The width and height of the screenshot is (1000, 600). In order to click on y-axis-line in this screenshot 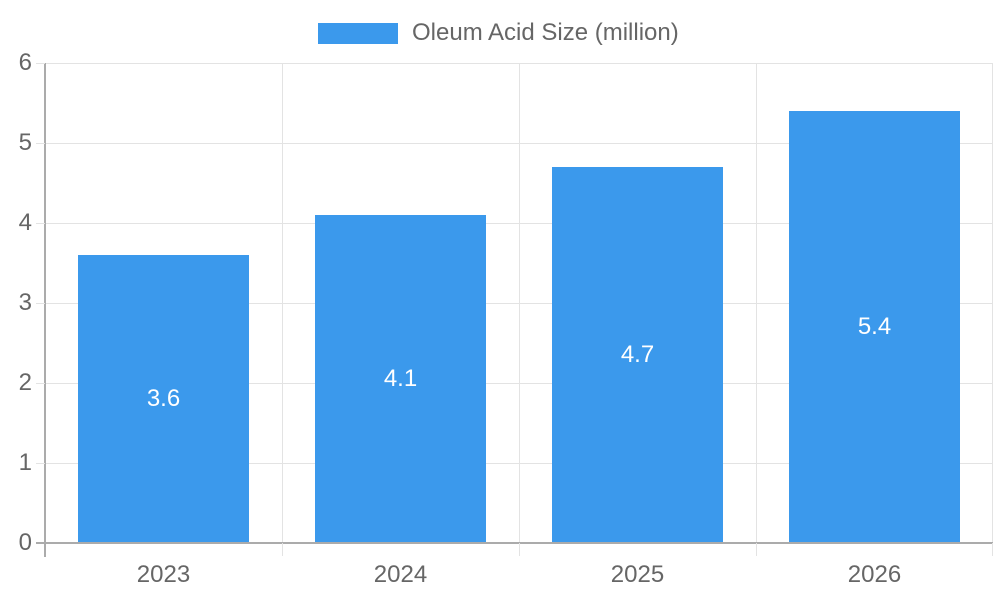, I will do `click(45, 310)`.